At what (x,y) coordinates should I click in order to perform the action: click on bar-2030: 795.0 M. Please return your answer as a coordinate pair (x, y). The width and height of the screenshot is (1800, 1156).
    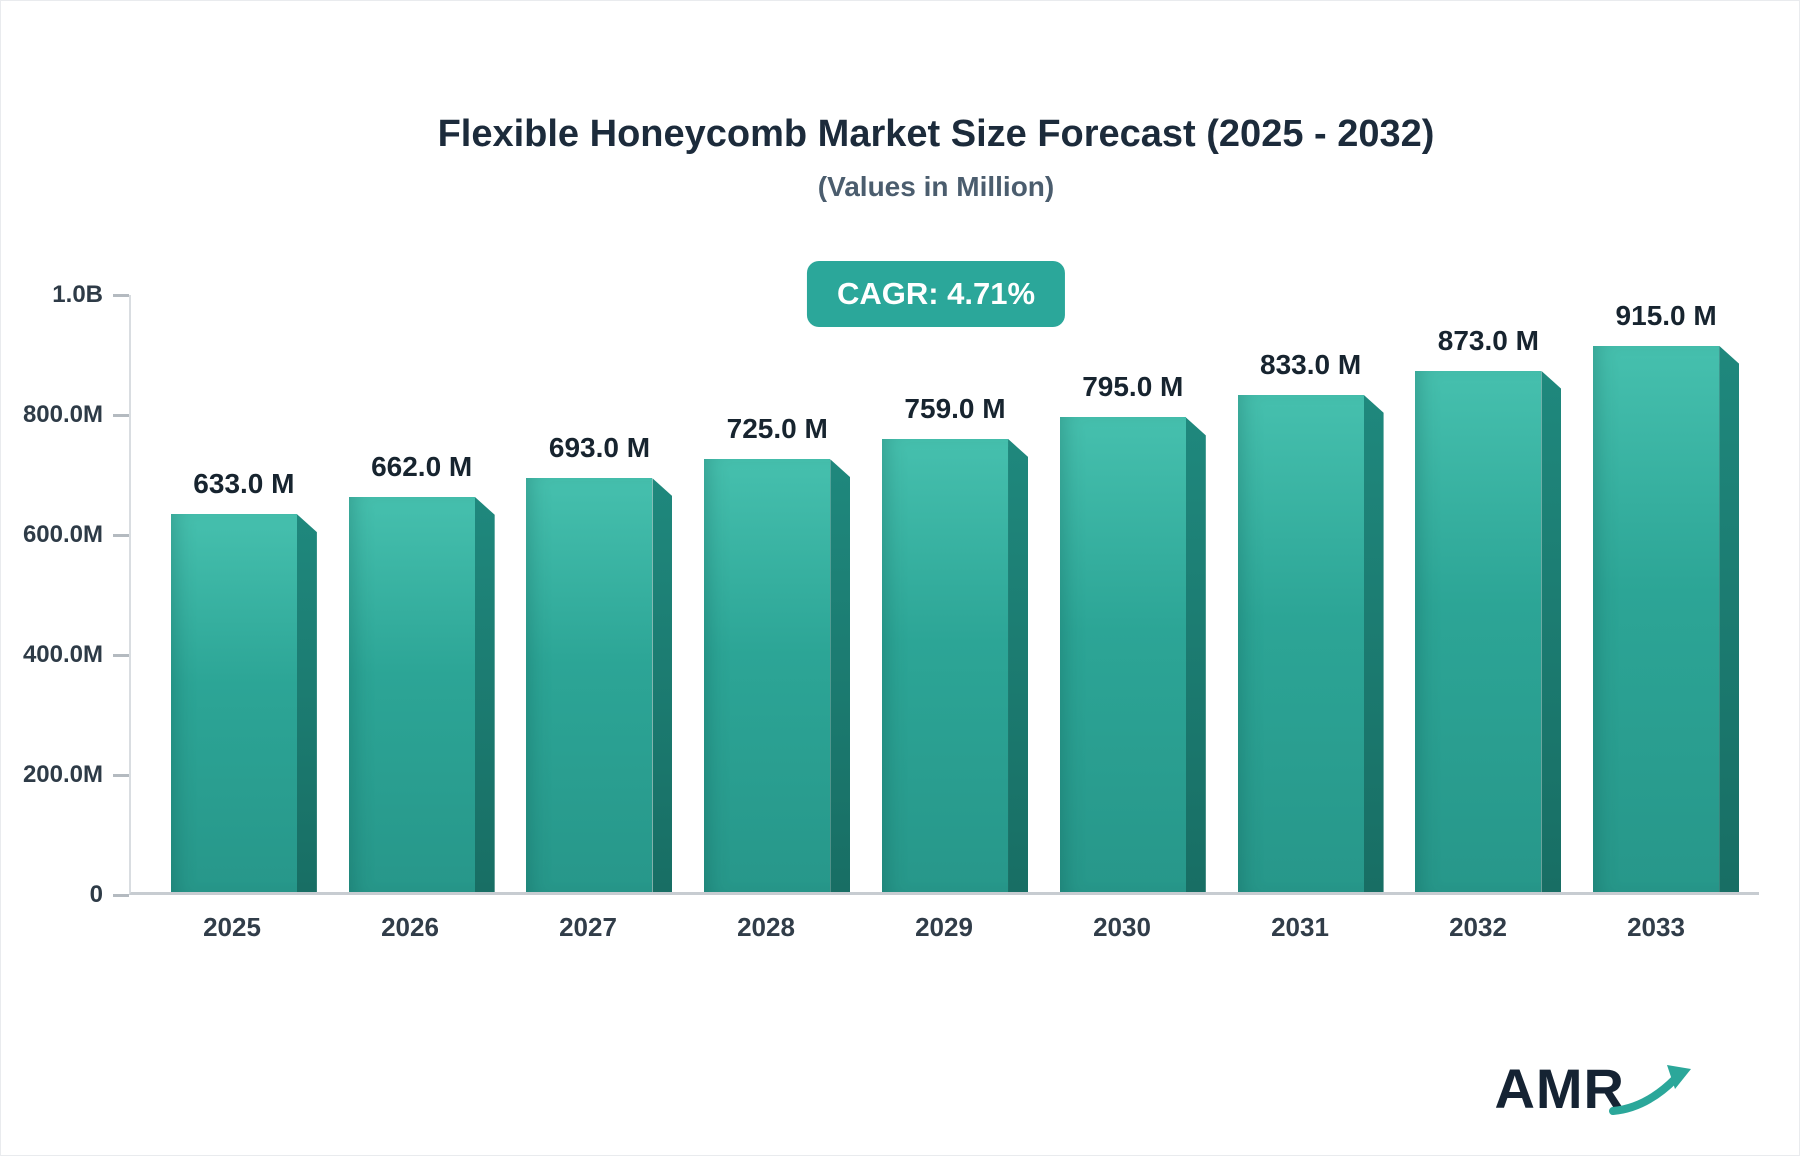
    Looking at the image, I should click on (1122, 631).